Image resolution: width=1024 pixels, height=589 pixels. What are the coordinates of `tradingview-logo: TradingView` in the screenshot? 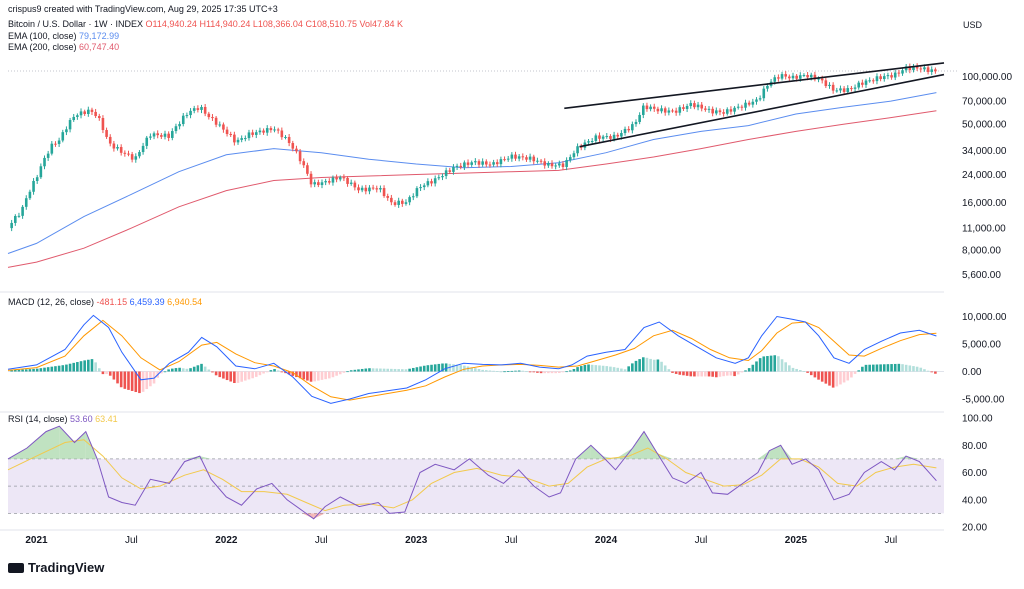 It's located at (56, 567).